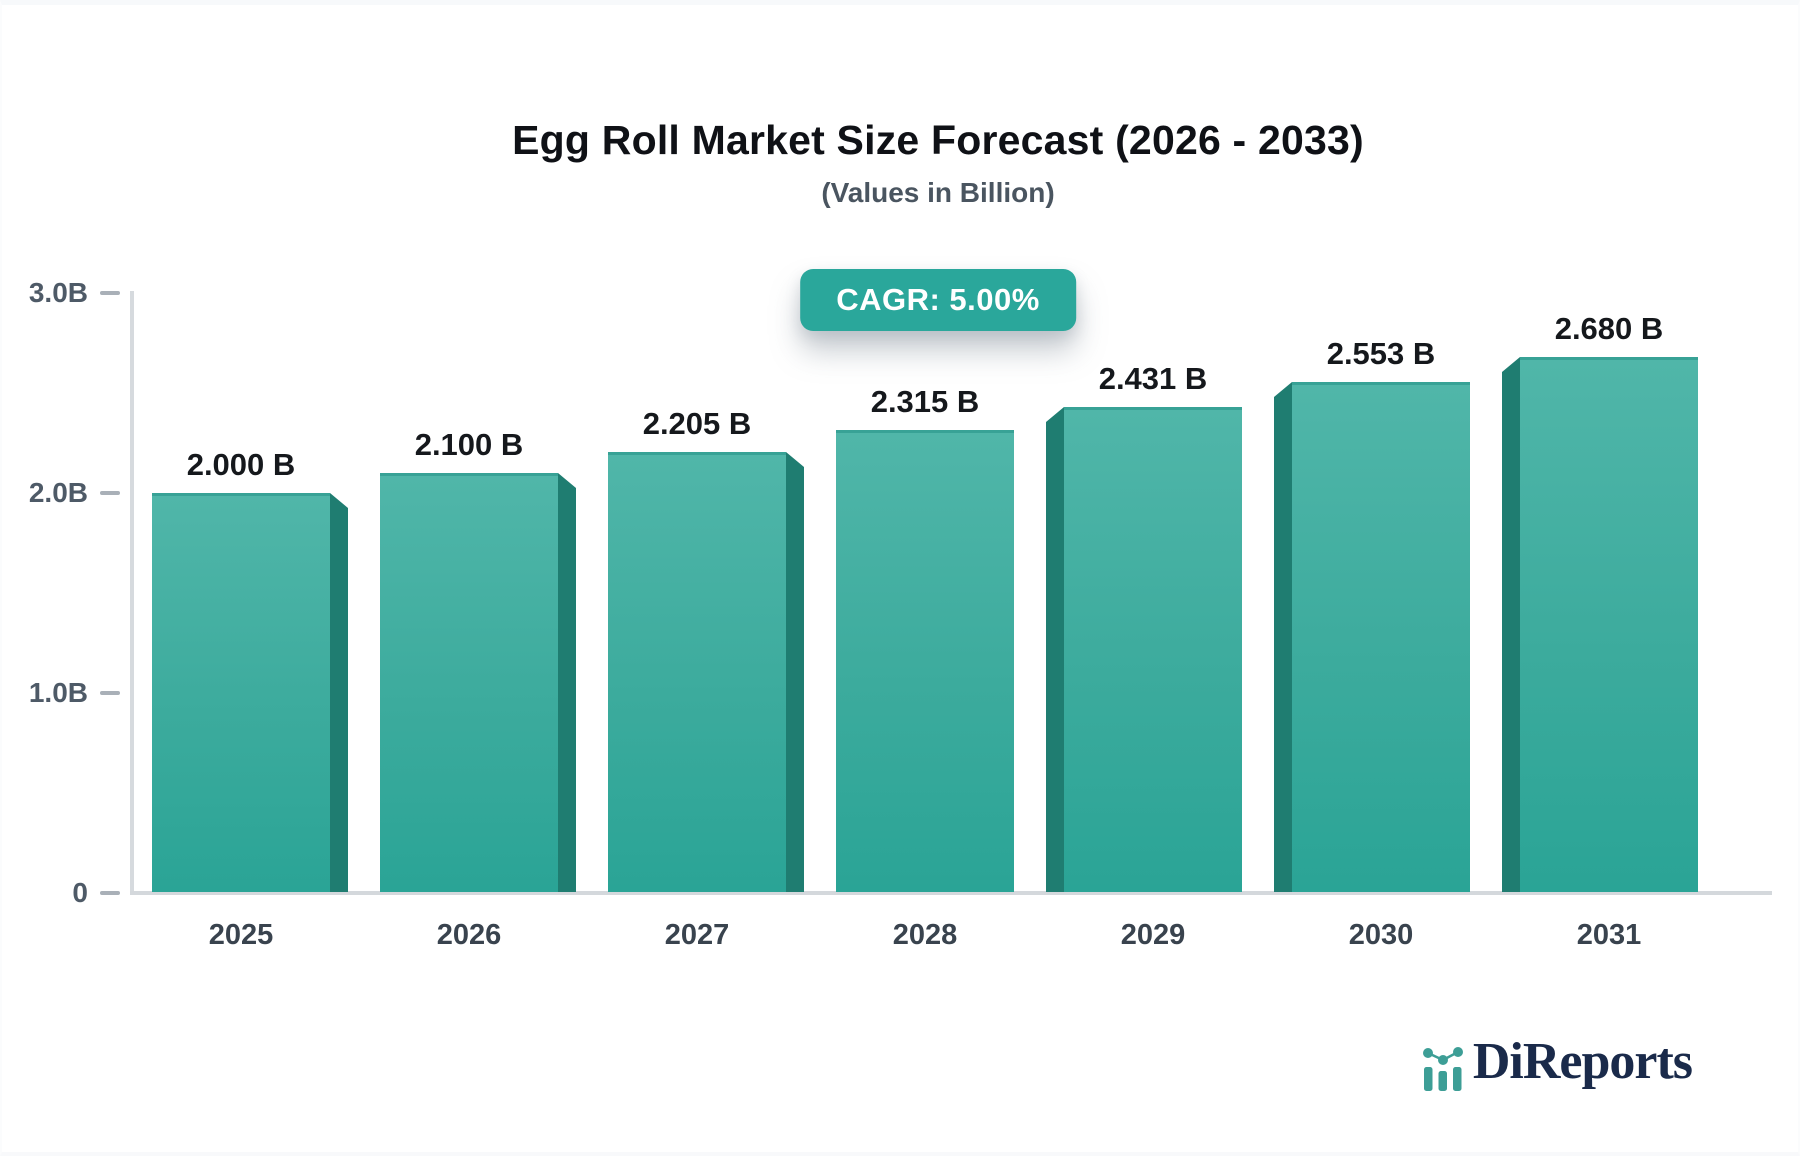 The image size is (1800, 1156). Describe the element at coordinates (241, 464) in the screenshot. I see `bar-value-label: 2.000 B` at that location.